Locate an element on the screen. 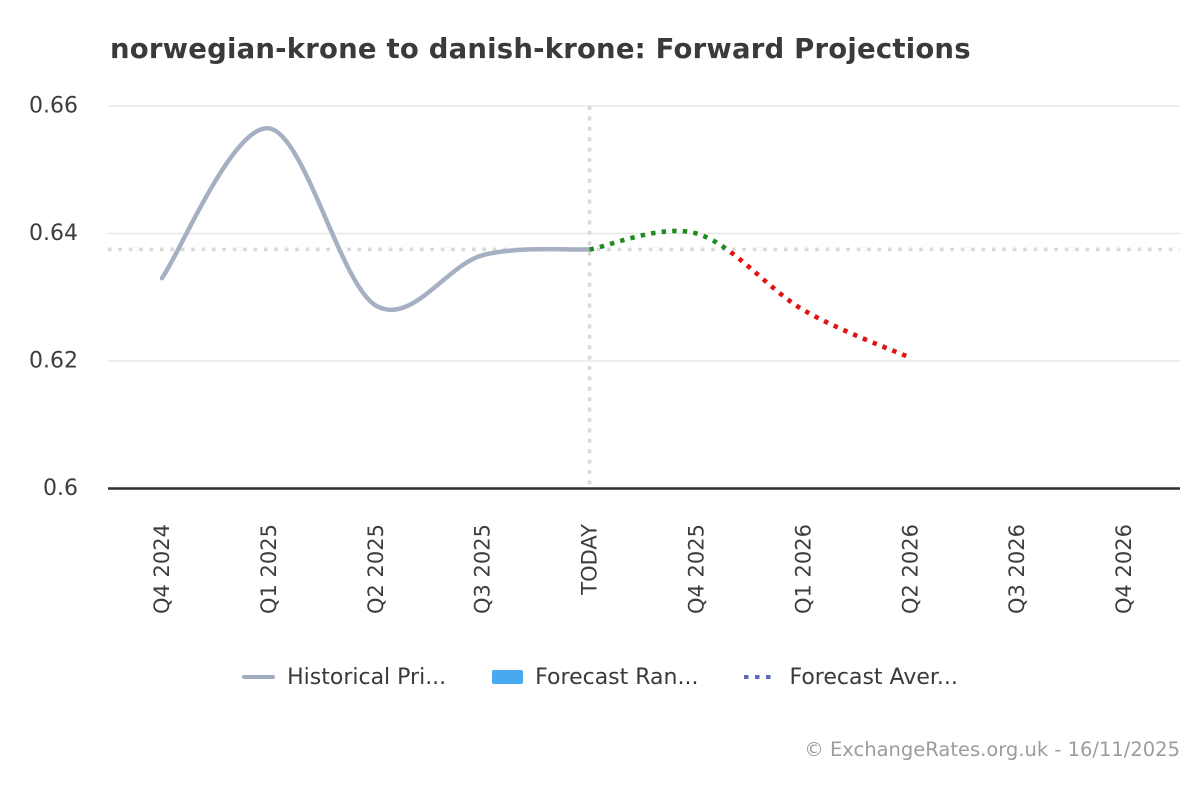 This screenshot has width=1200, height=800. historical-price-line is located at coordinates (375, 219).